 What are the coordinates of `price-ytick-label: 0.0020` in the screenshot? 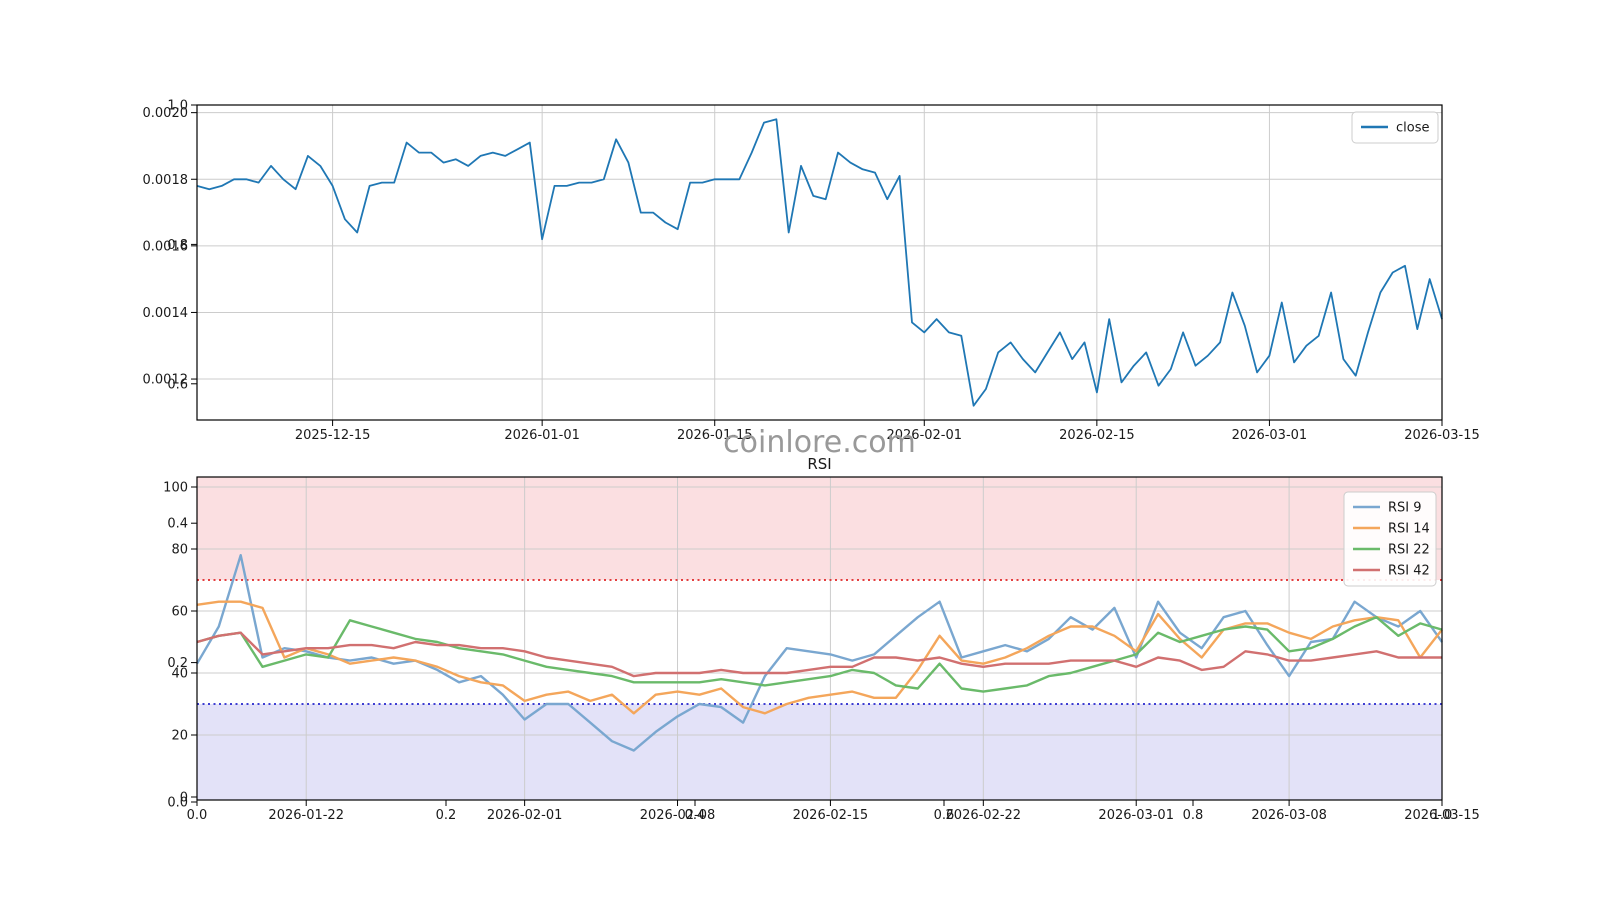 It's located at (166, 113).